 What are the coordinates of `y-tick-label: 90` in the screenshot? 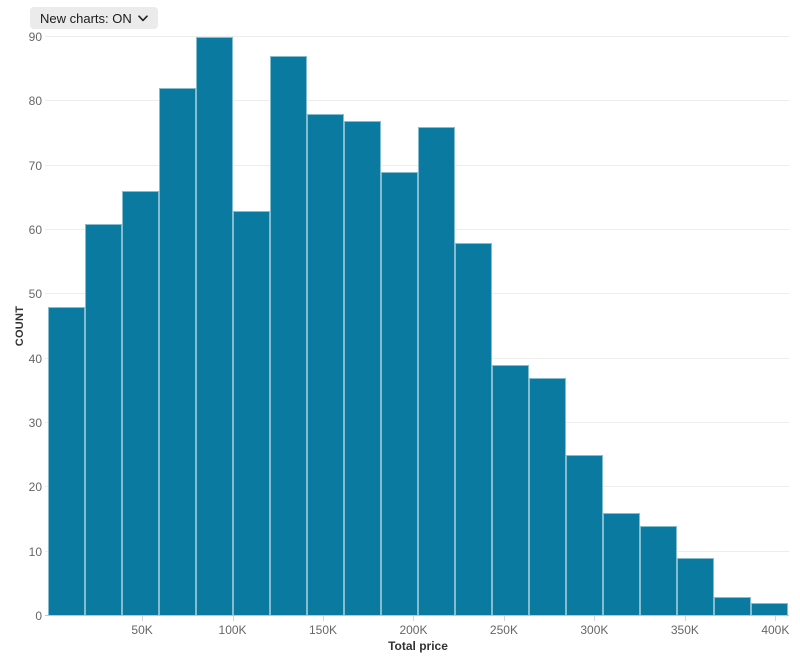 It's located at (35, 37).